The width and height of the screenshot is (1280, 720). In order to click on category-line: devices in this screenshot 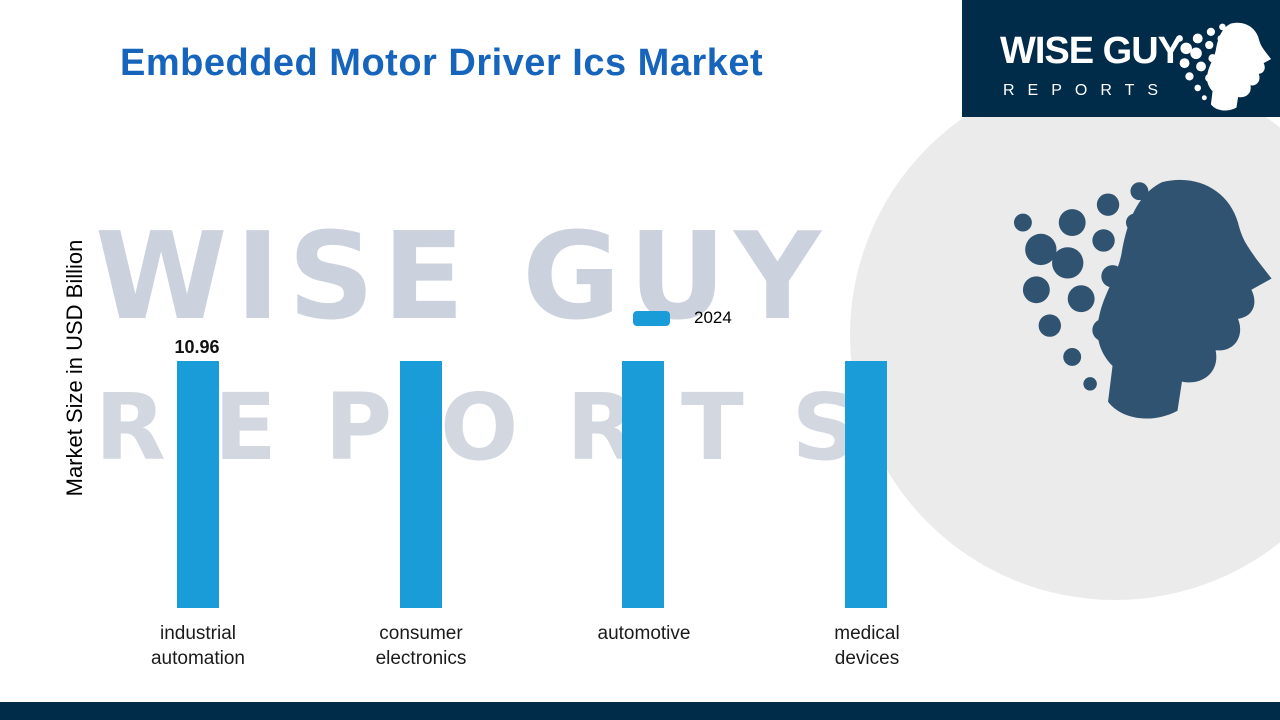, I will do `click(867, 659)`.